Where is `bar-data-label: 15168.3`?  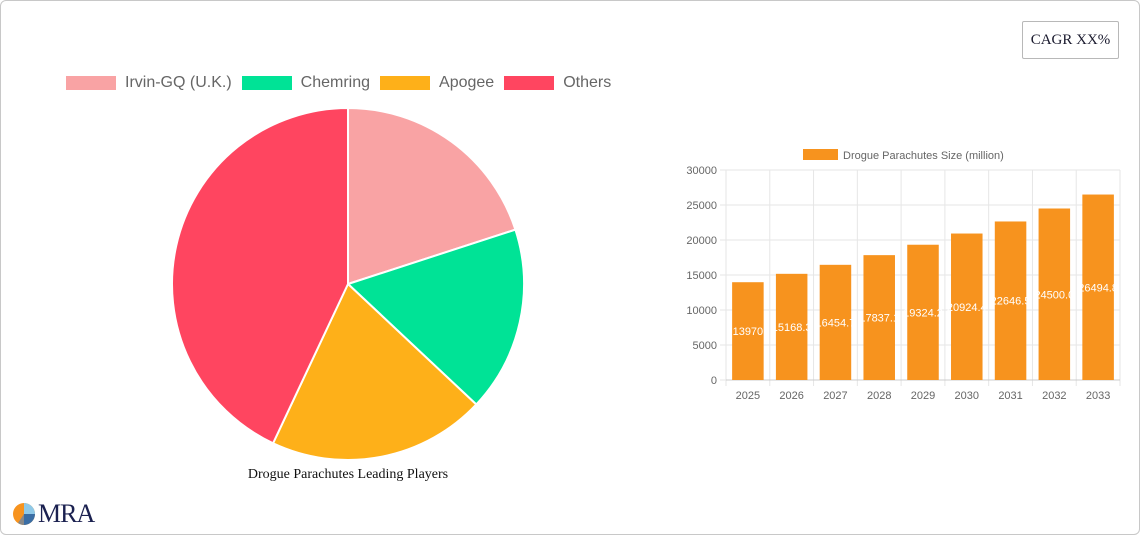
bar-data-label: 15168.3 is located at coordinates (792, 328).